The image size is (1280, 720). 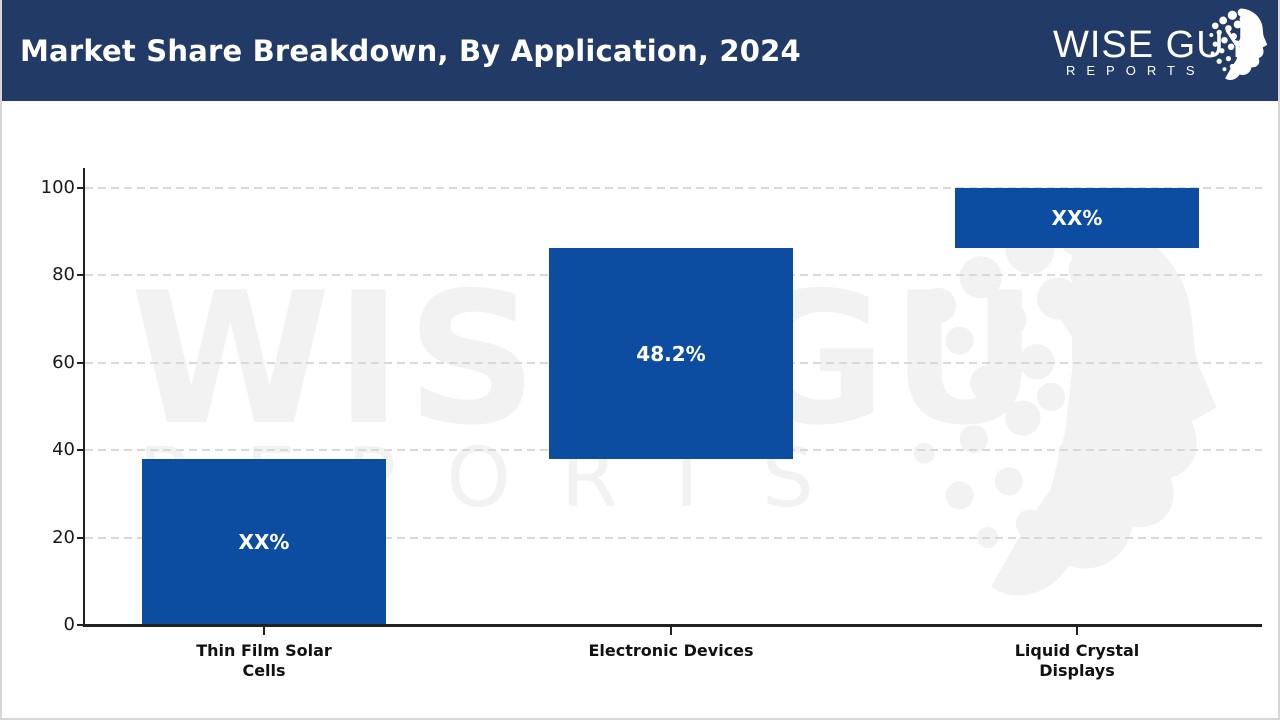 What do you see at coordinates (673, 537) in the screenshot?
I see `gridline-y20` at bounding box center [673, 537].